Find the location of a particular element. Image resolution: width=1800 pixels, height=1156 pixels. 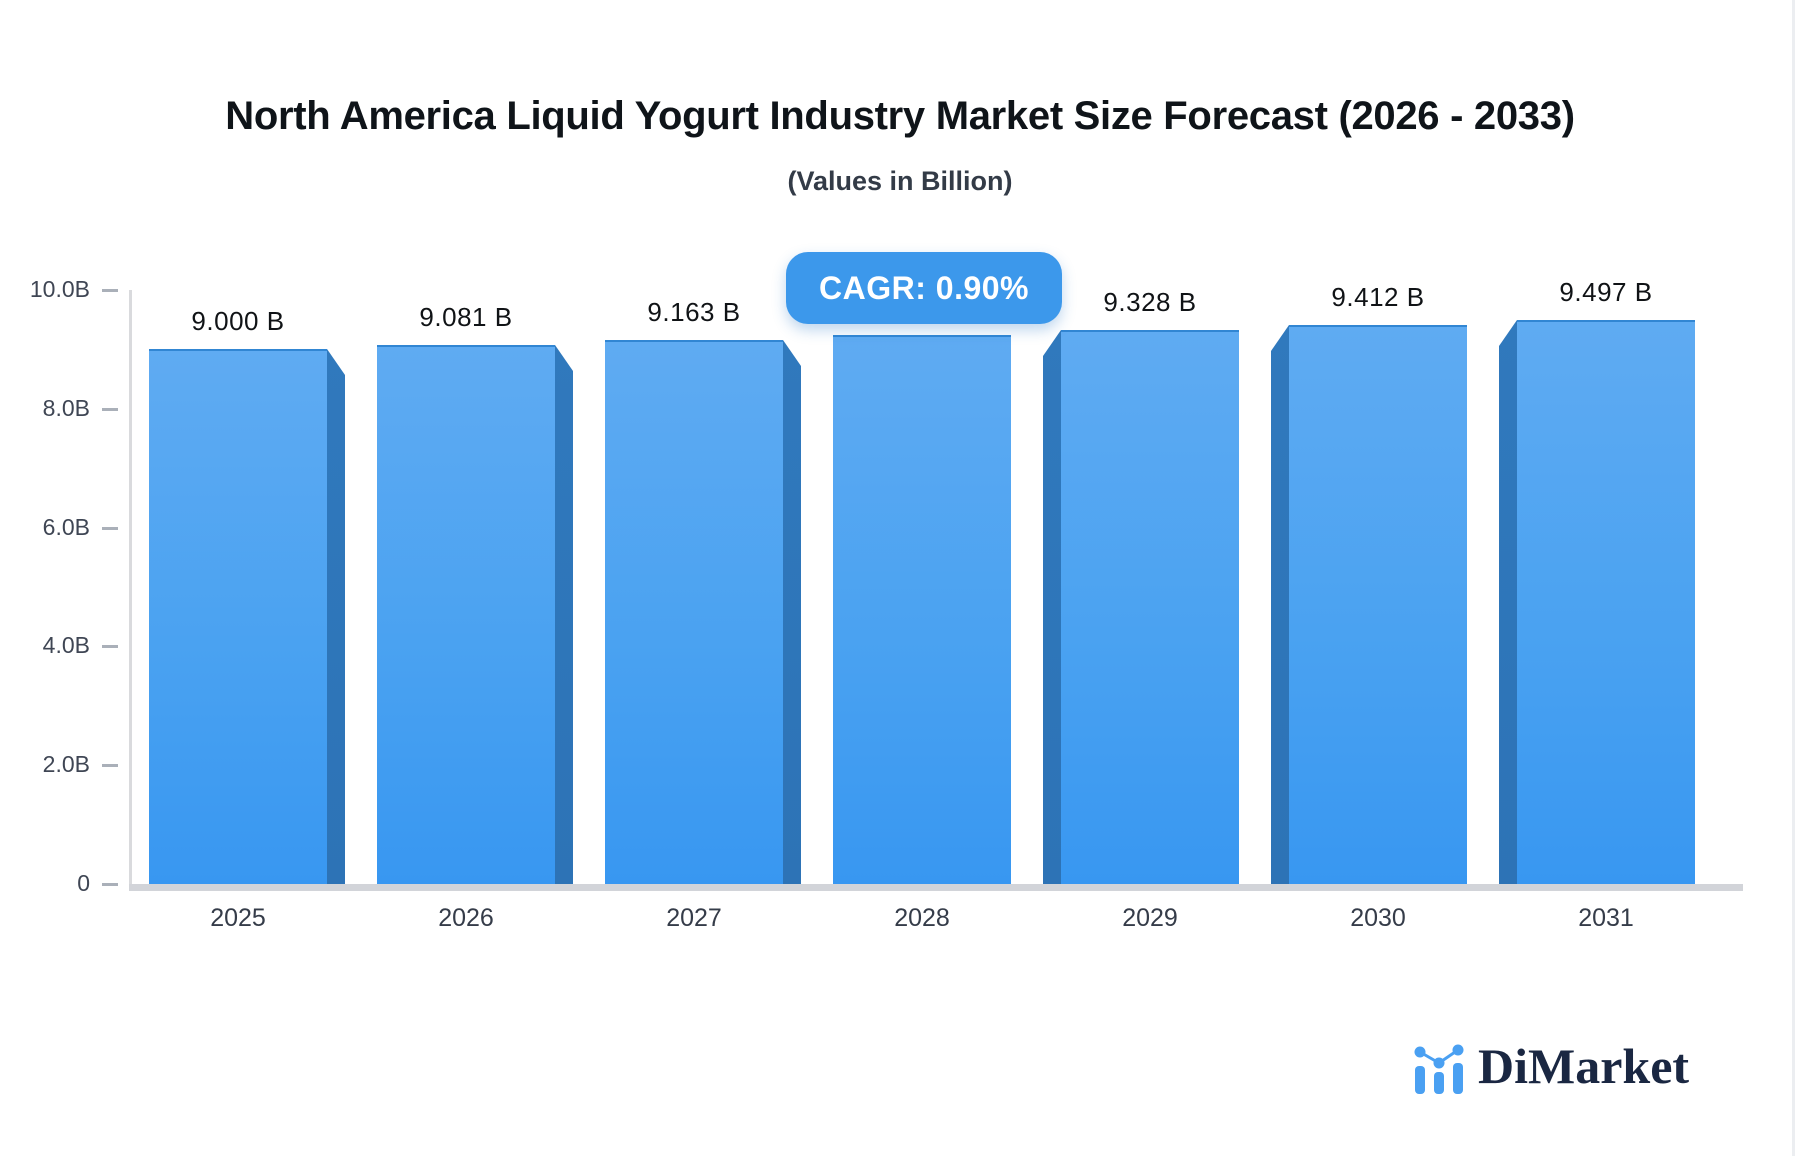

bar-2031 is located at coordinates (1606, 602).